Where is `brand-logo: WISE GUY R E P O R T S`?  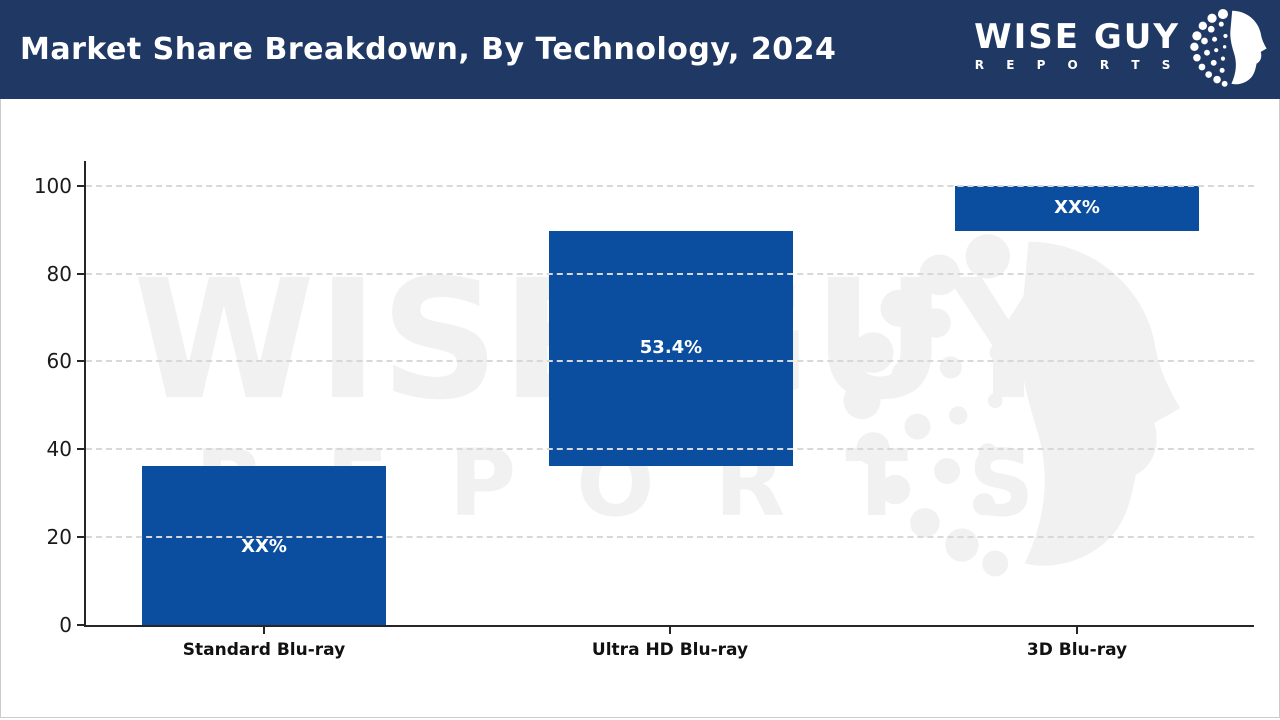
brand-logo: WISE GUY R E P O R T S is located at coordinates (1122, 46).